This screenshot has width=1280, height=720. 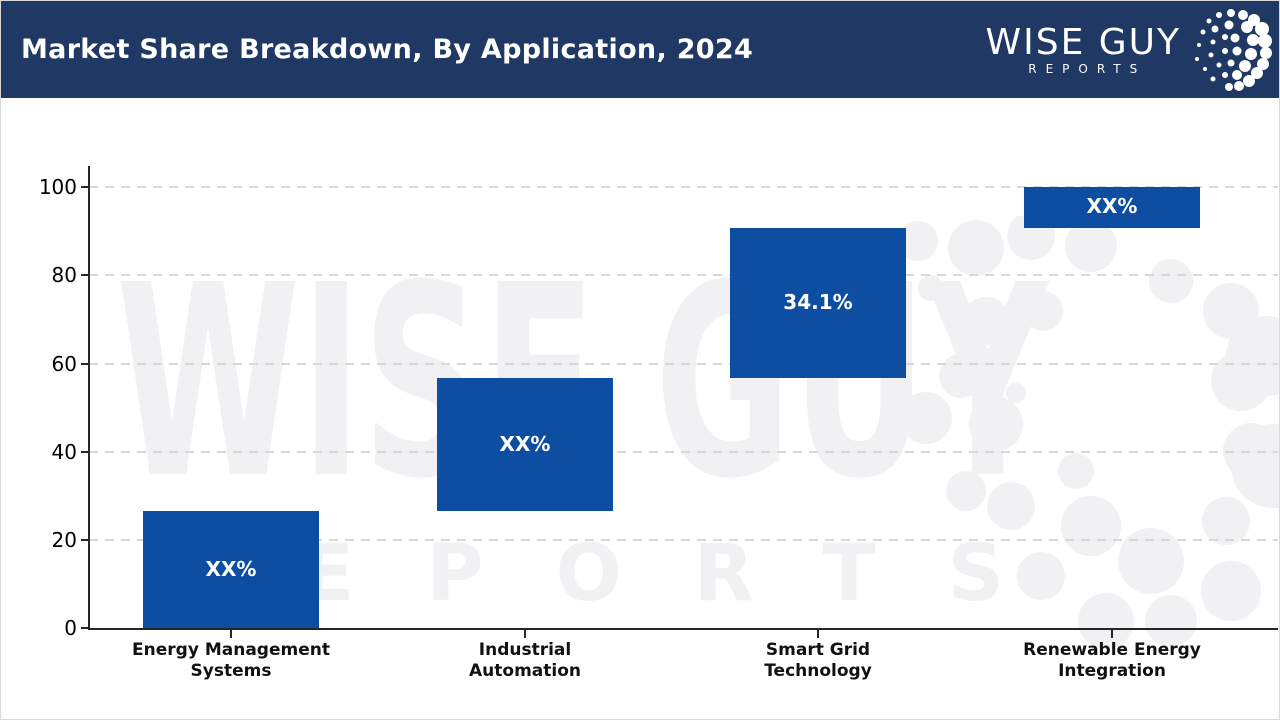 I want to click on bar-value-label-4: XX%, so click(x=1112, y=206).